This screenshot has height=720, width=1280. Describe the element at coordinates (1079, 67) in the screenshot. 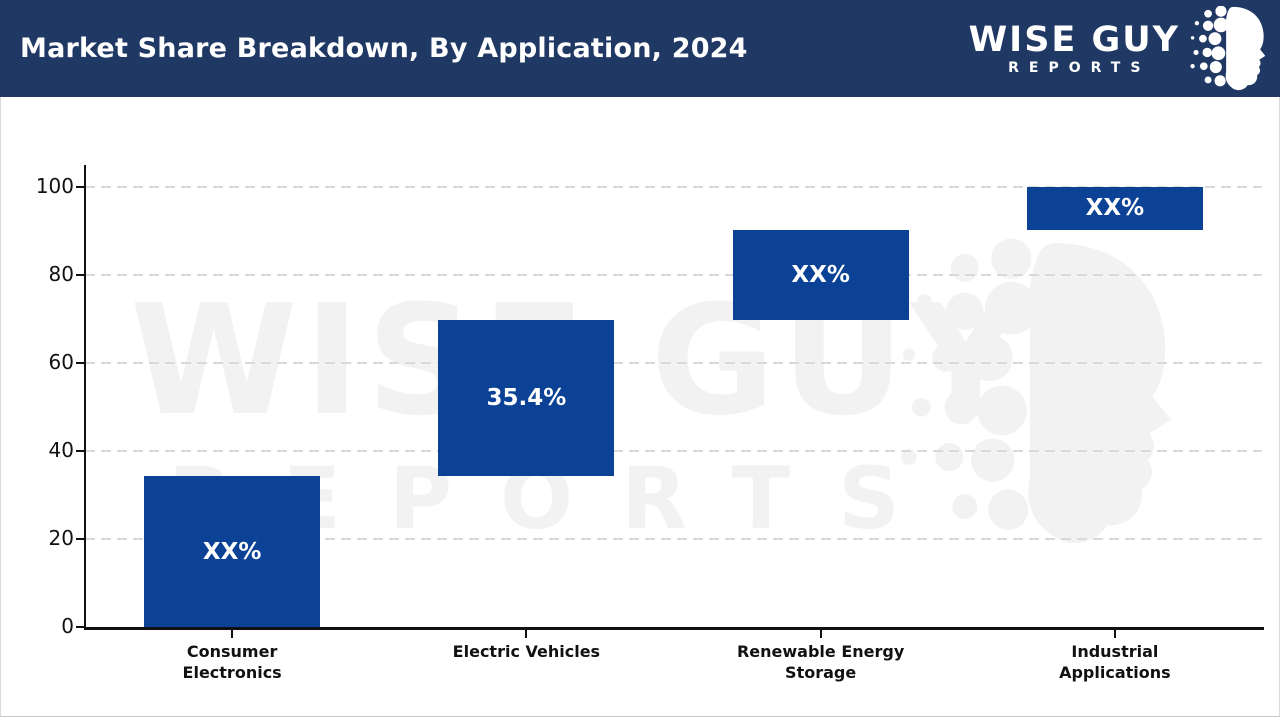

I see `brand-subtitle: REPORTS` at that location.